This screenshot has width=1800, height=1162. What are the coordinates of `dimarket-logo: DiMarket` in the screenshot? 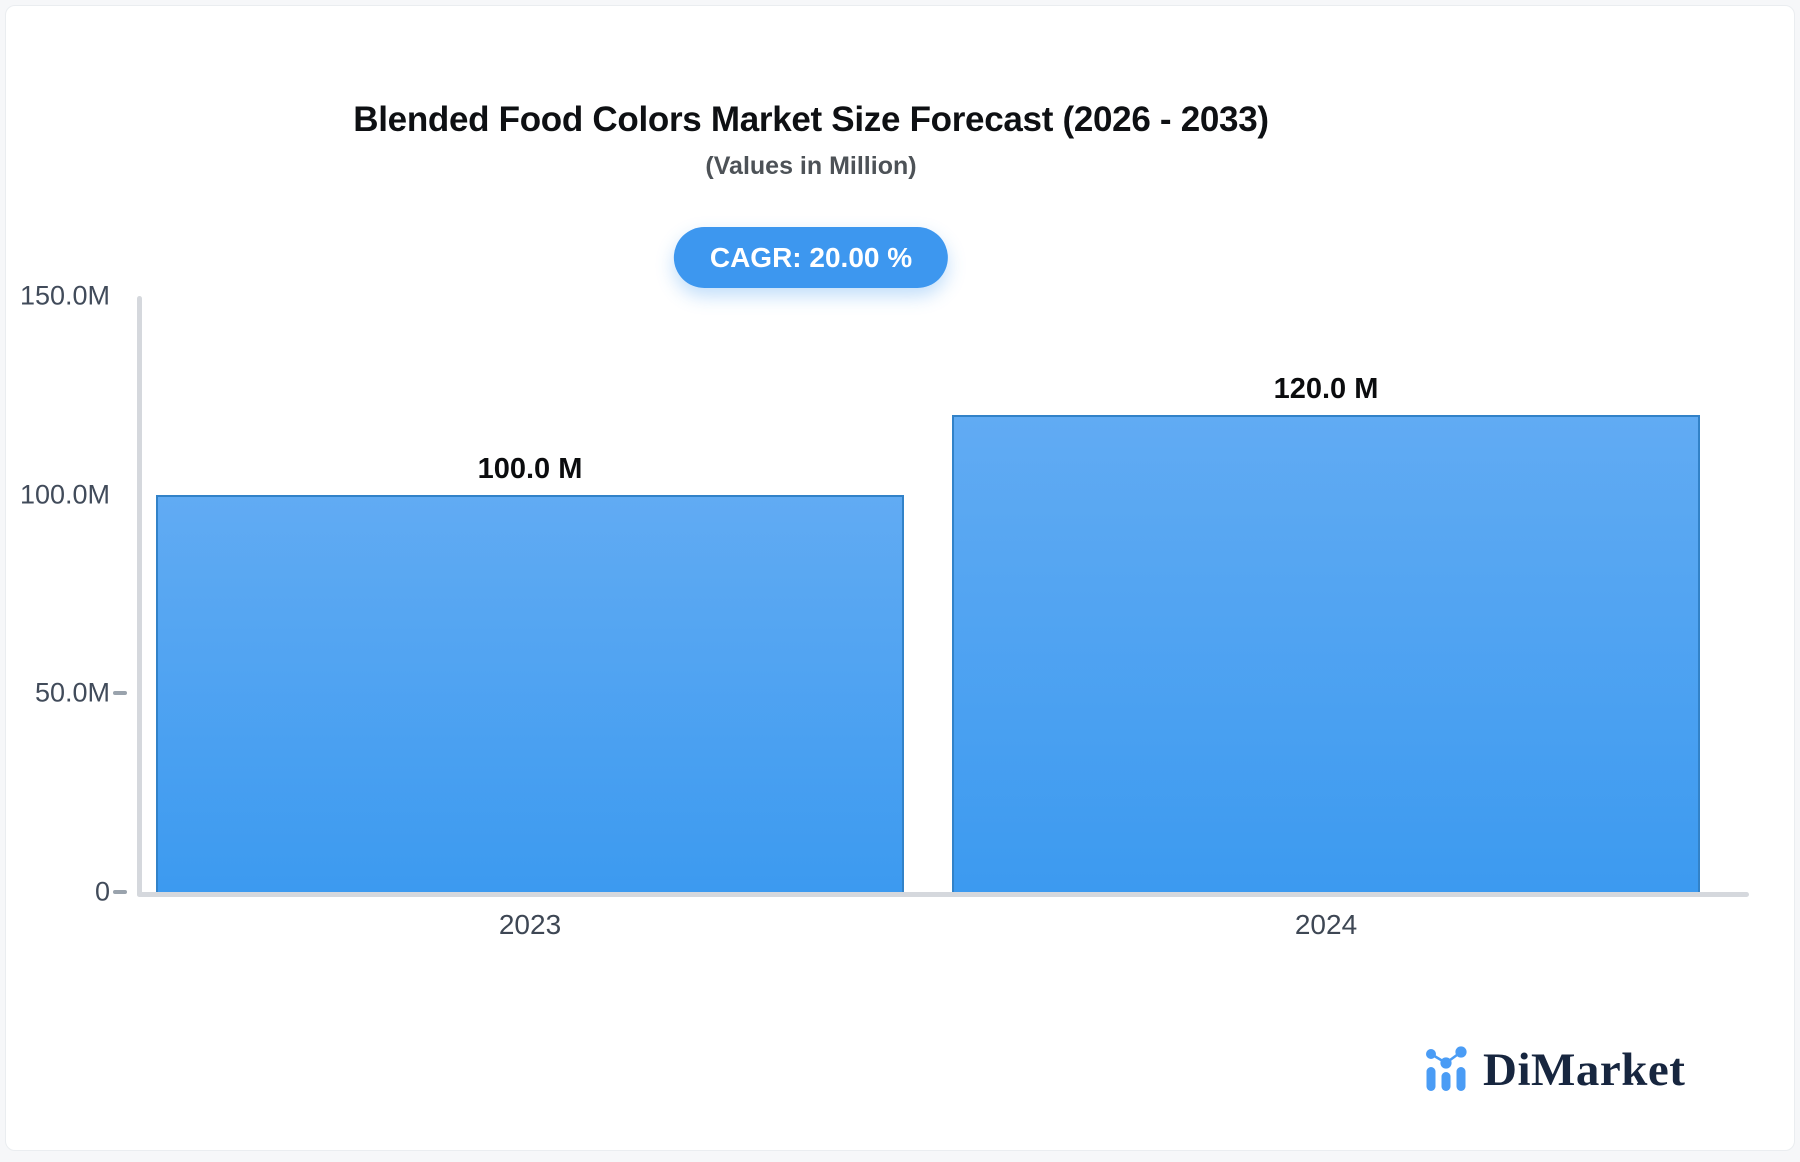 It's located at (1552, 1070).